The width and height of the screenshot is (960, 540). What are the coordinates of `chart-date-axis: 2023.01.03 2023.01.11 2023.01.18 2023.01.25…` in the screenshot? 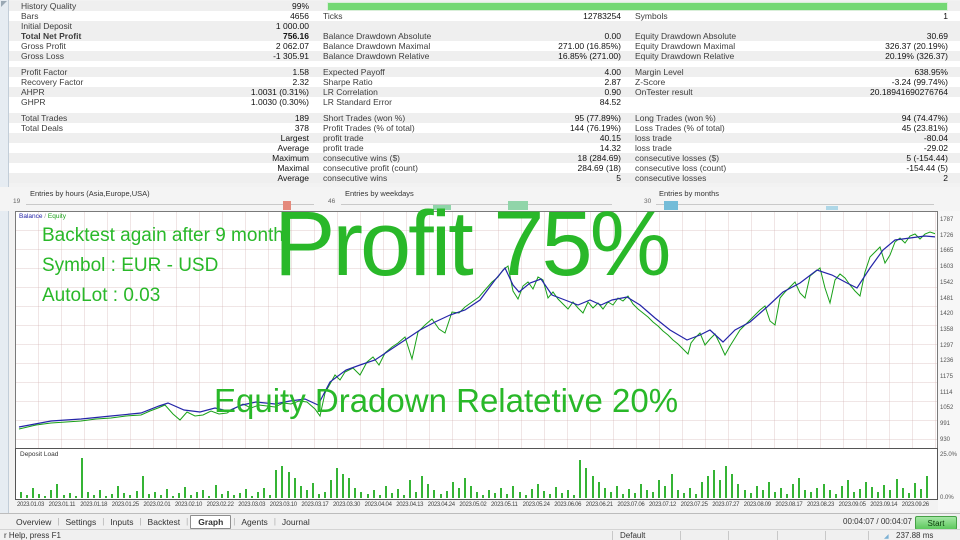 It's located at (480, 507).